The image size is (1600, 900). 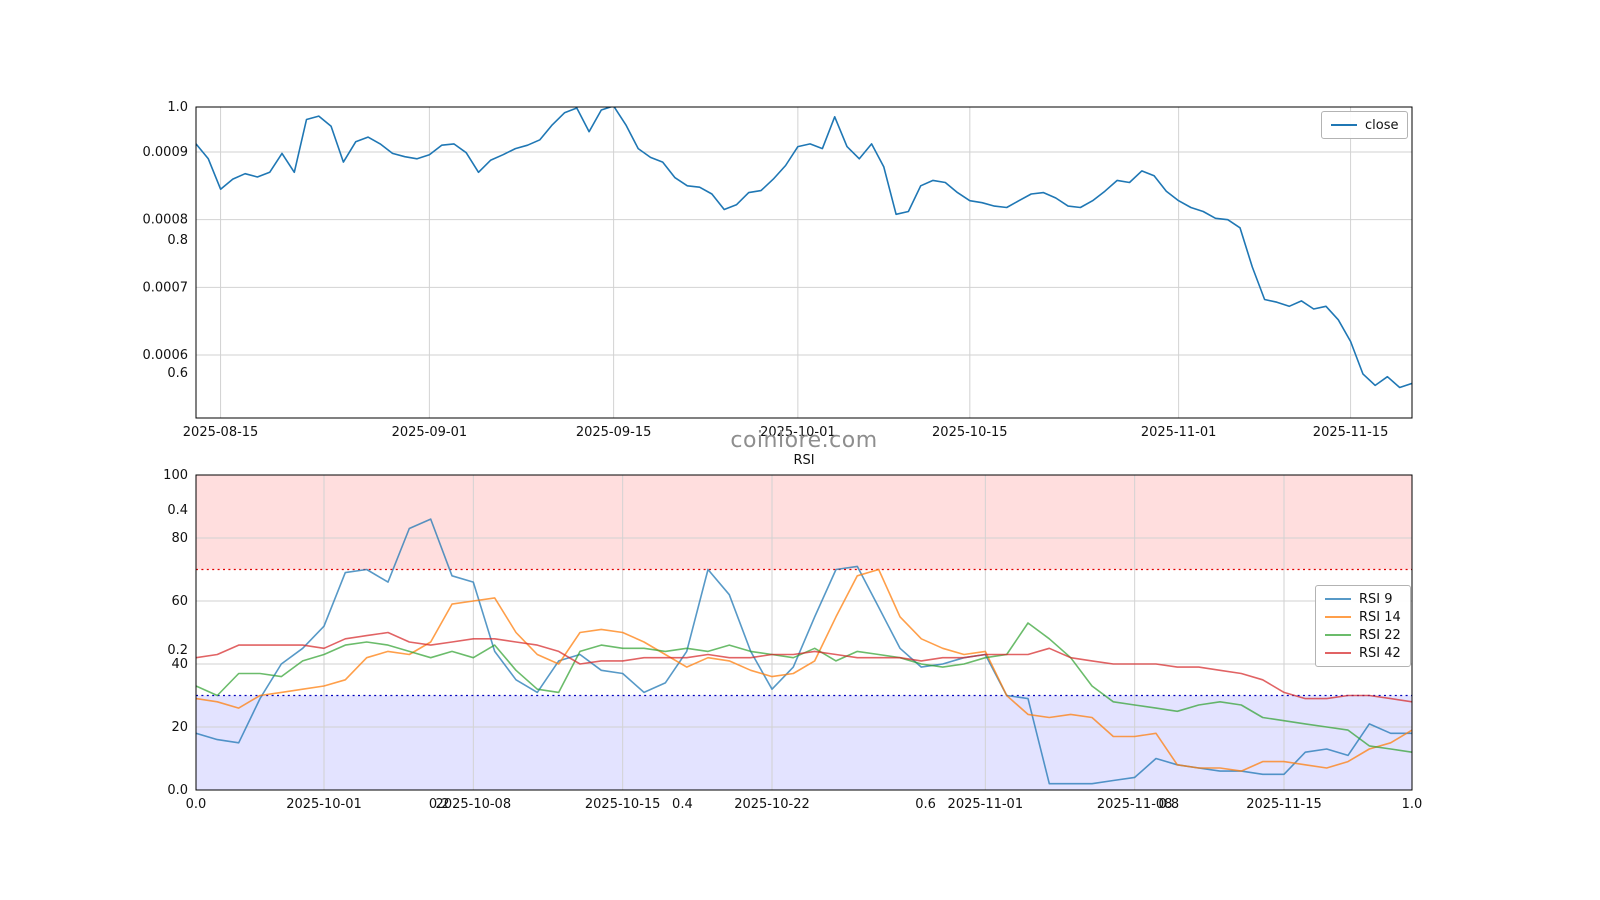 I want to click on y-tick-label: 60, so click(x=179, y=601).